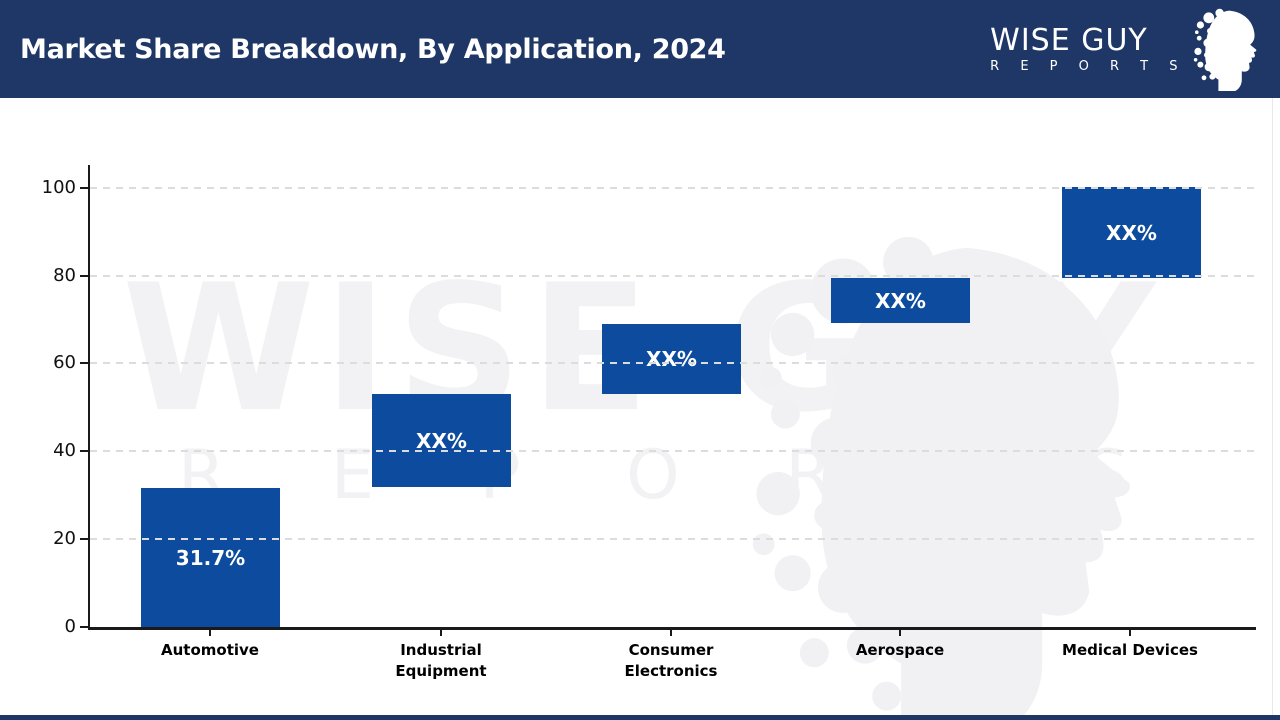  I want to click on y-axis-line, so click(89, 397).